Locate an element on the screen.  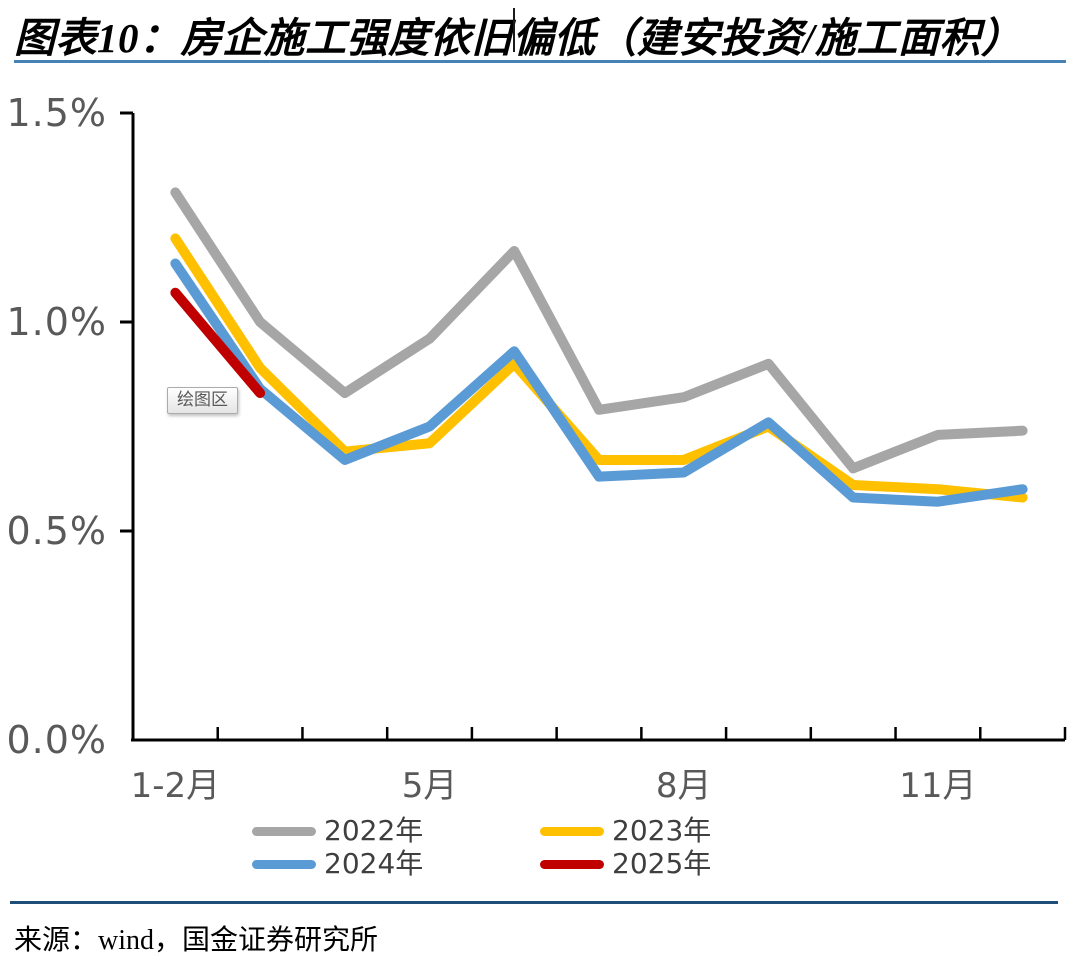
legend: 2022年 2023年 2024年 2025年 is located at coordinates (481, 847).